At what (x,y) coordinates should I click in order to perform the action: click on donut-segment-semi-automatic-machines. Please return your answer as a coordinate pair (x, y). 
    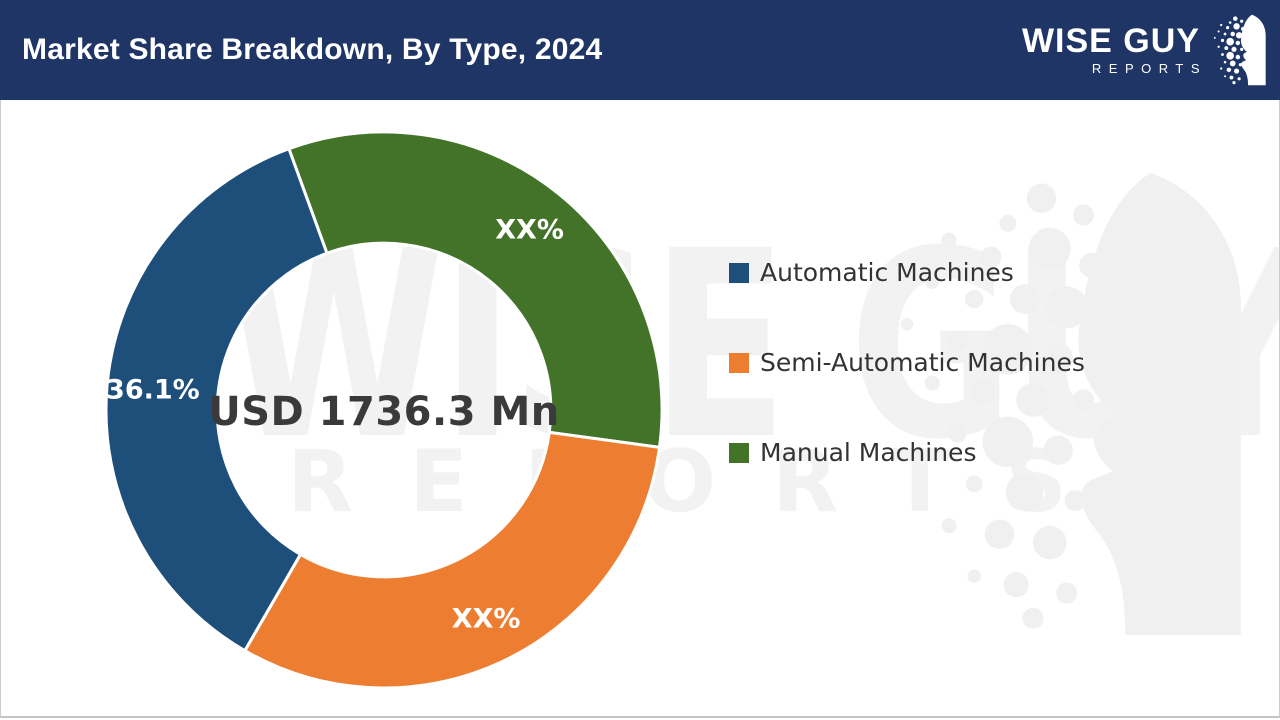
    Looking at the image, I should click on (452, 560).